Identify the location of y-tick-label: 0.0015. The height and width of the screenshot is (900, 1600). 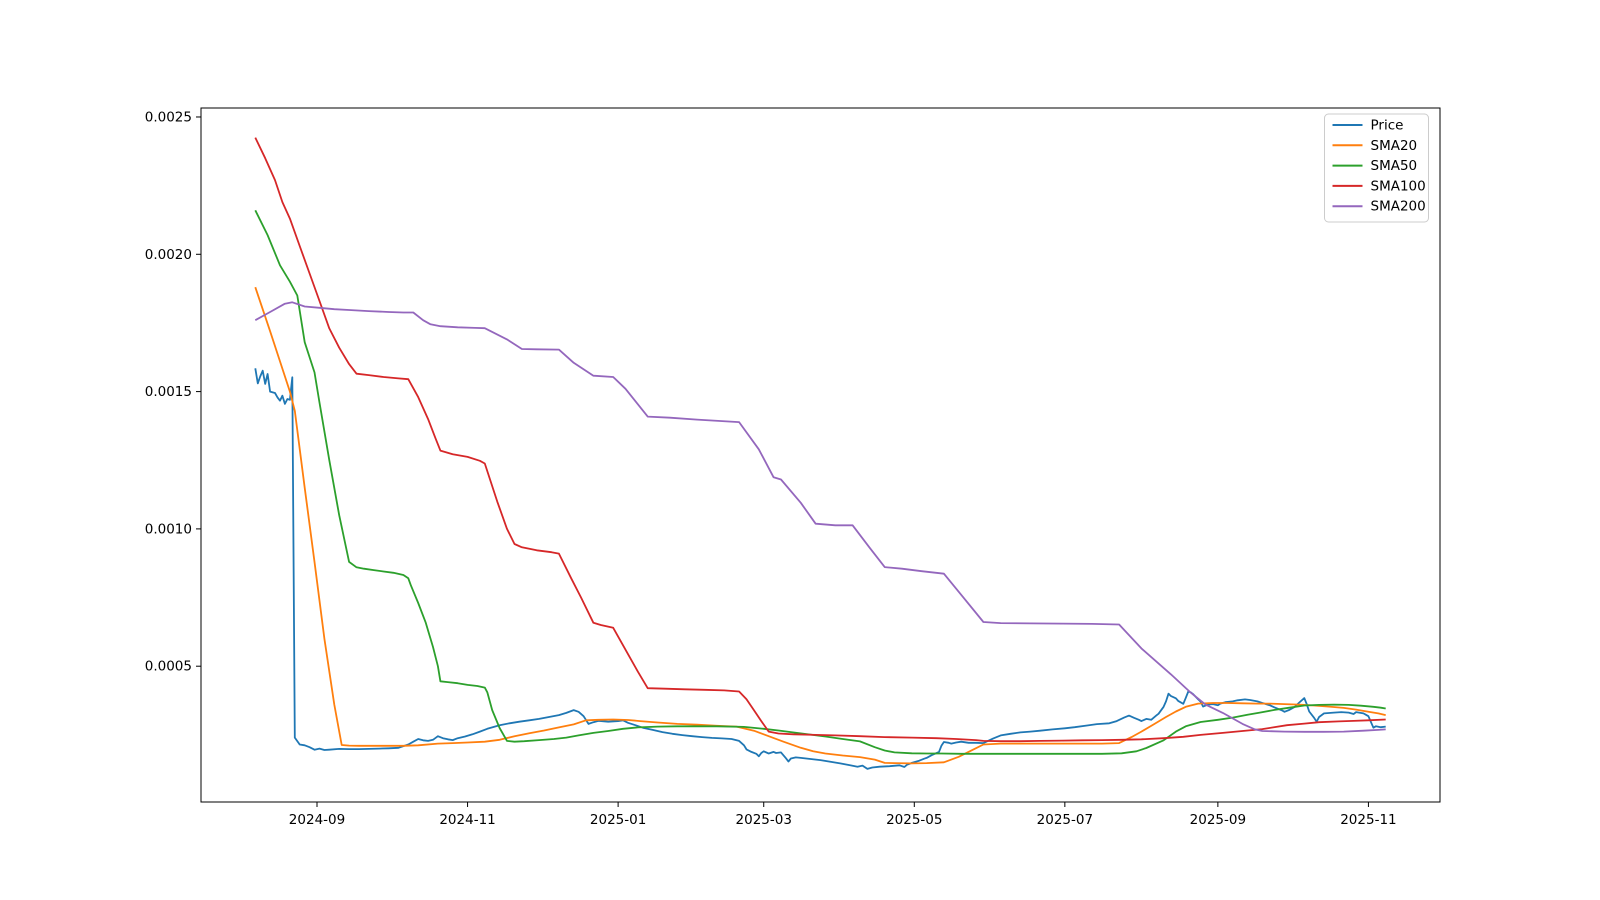
(168, 392).